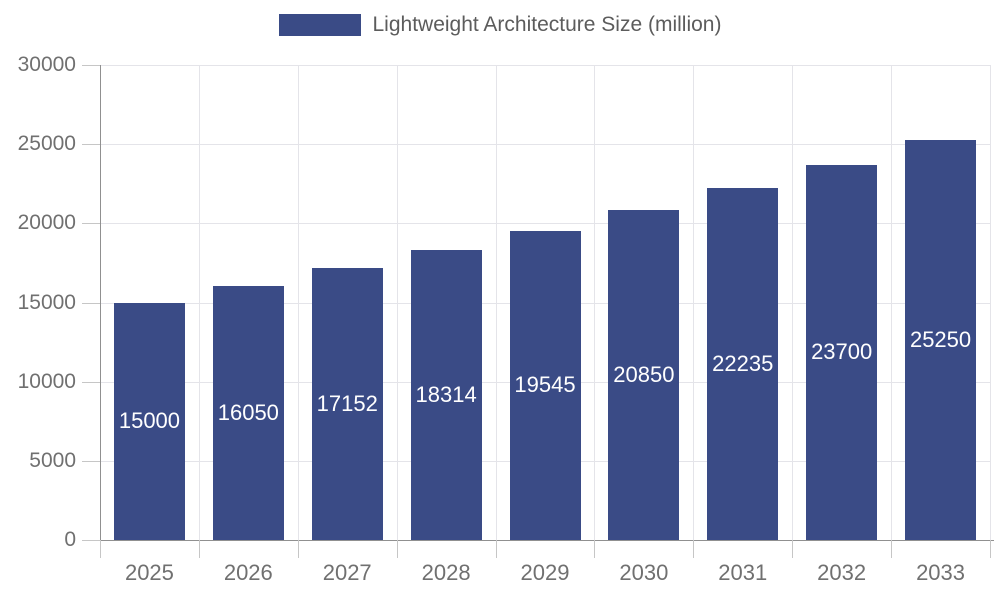  What do you see at coordinates (46, 223) in the screenshot?
I see `y-axis-label: 20000` at bounding box center [46, 223].